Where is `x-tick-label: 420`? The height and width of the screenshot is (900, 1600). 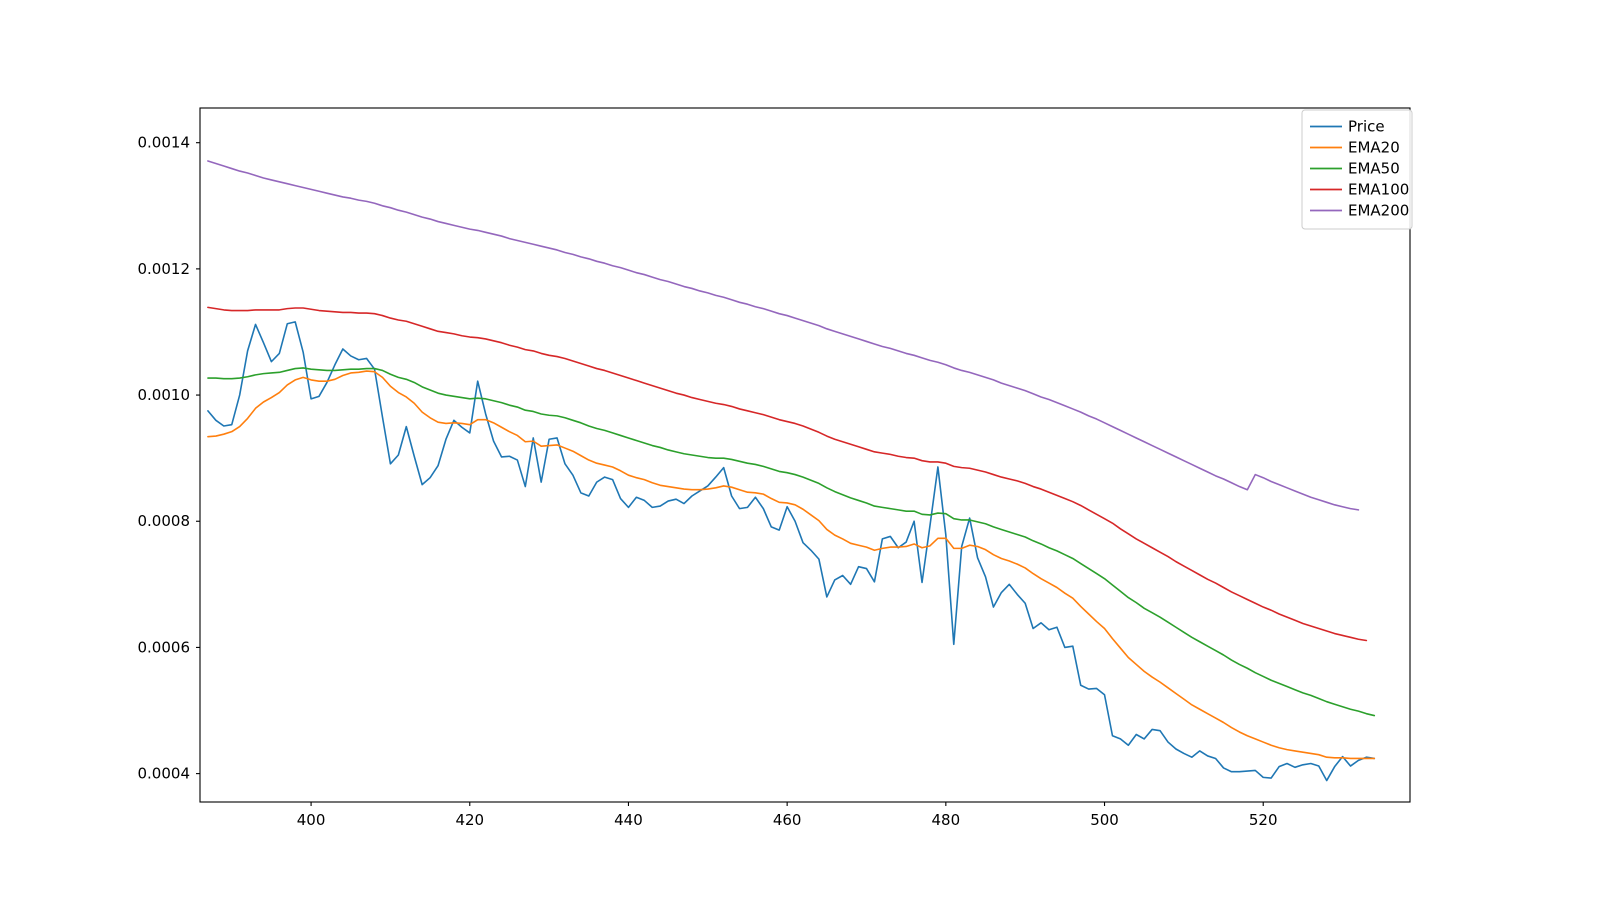
x-tick-label: 420 is located at coordinates (469, 820).